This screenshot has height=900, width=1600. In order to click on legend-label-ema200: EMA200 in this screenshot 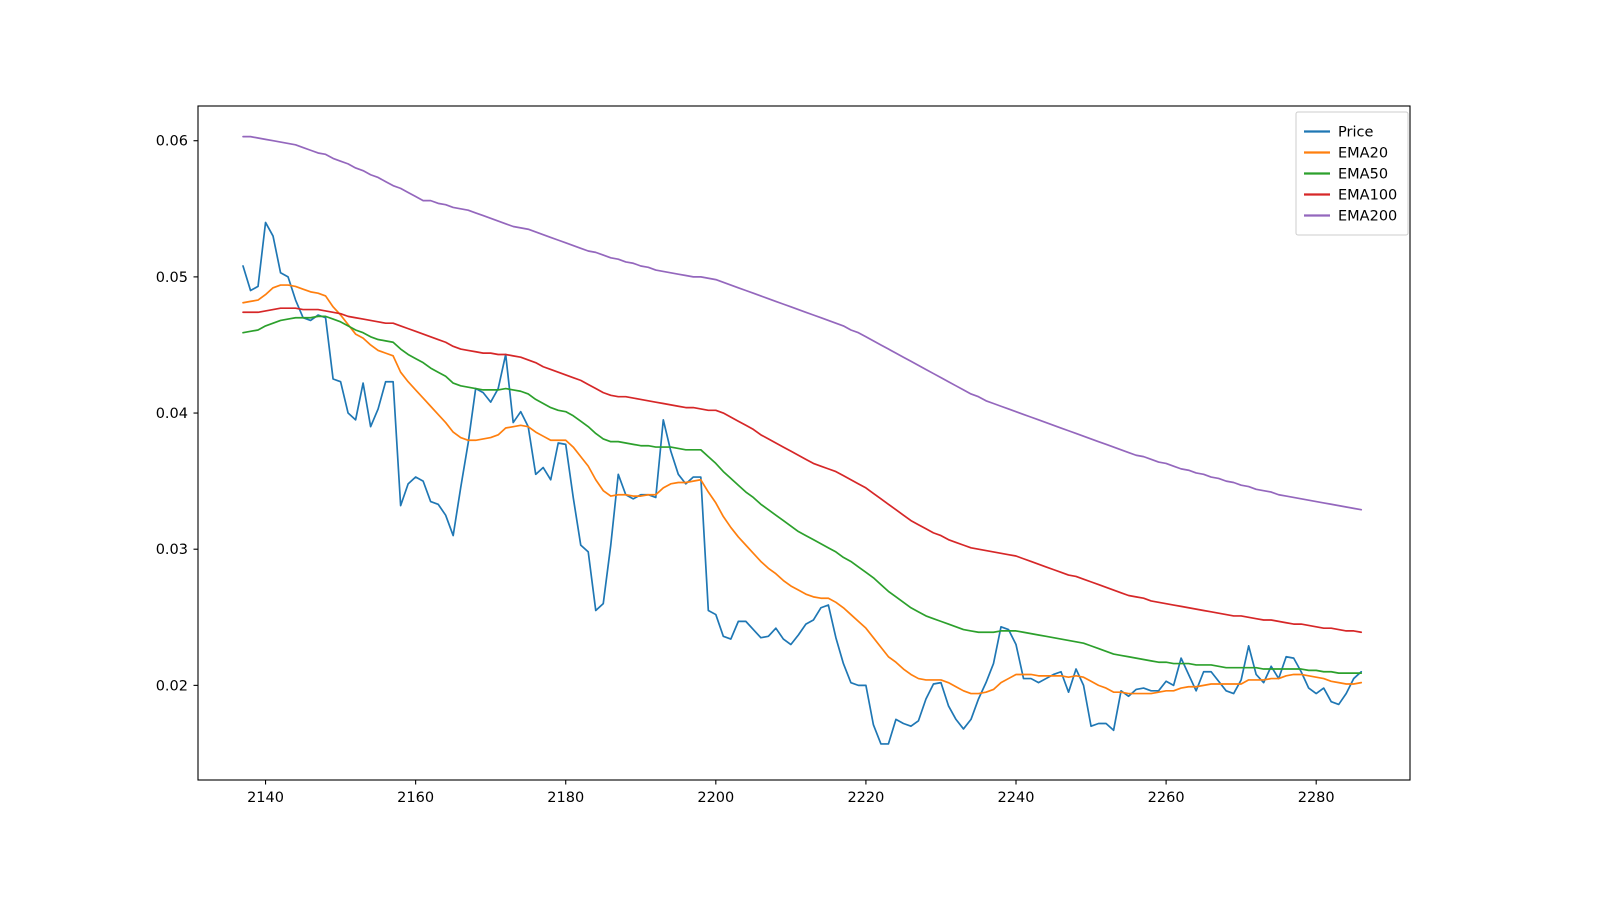, I will do `click(1367, 217)`.